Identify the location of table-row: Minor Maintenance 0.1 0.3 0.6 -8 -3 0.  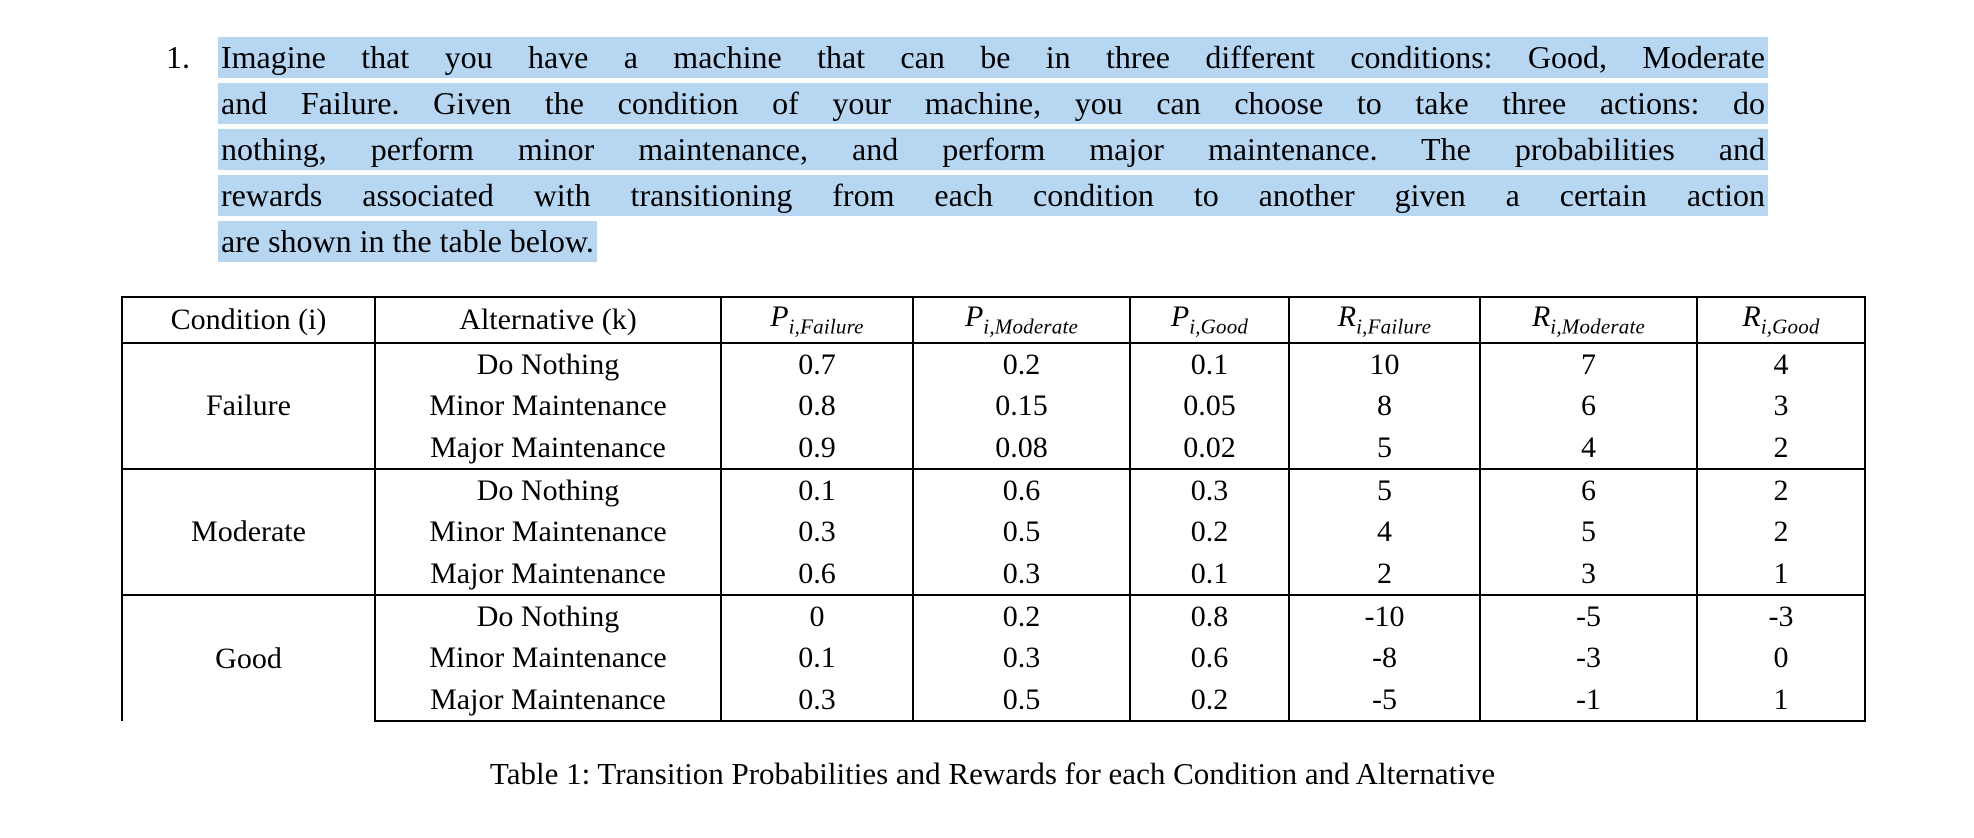
(994, 658).